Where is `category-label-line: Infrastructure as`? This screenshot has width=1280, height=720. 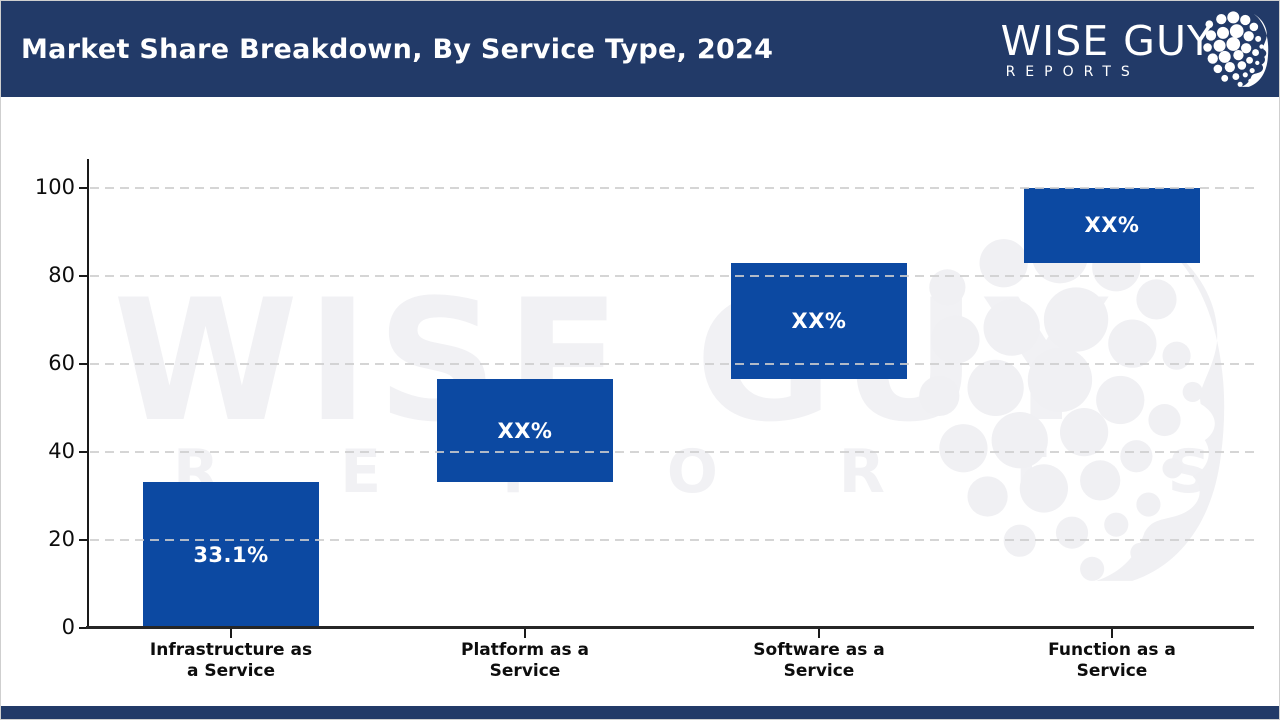
category-label-line: Infrastructure as is located at coordinates (231, 650).